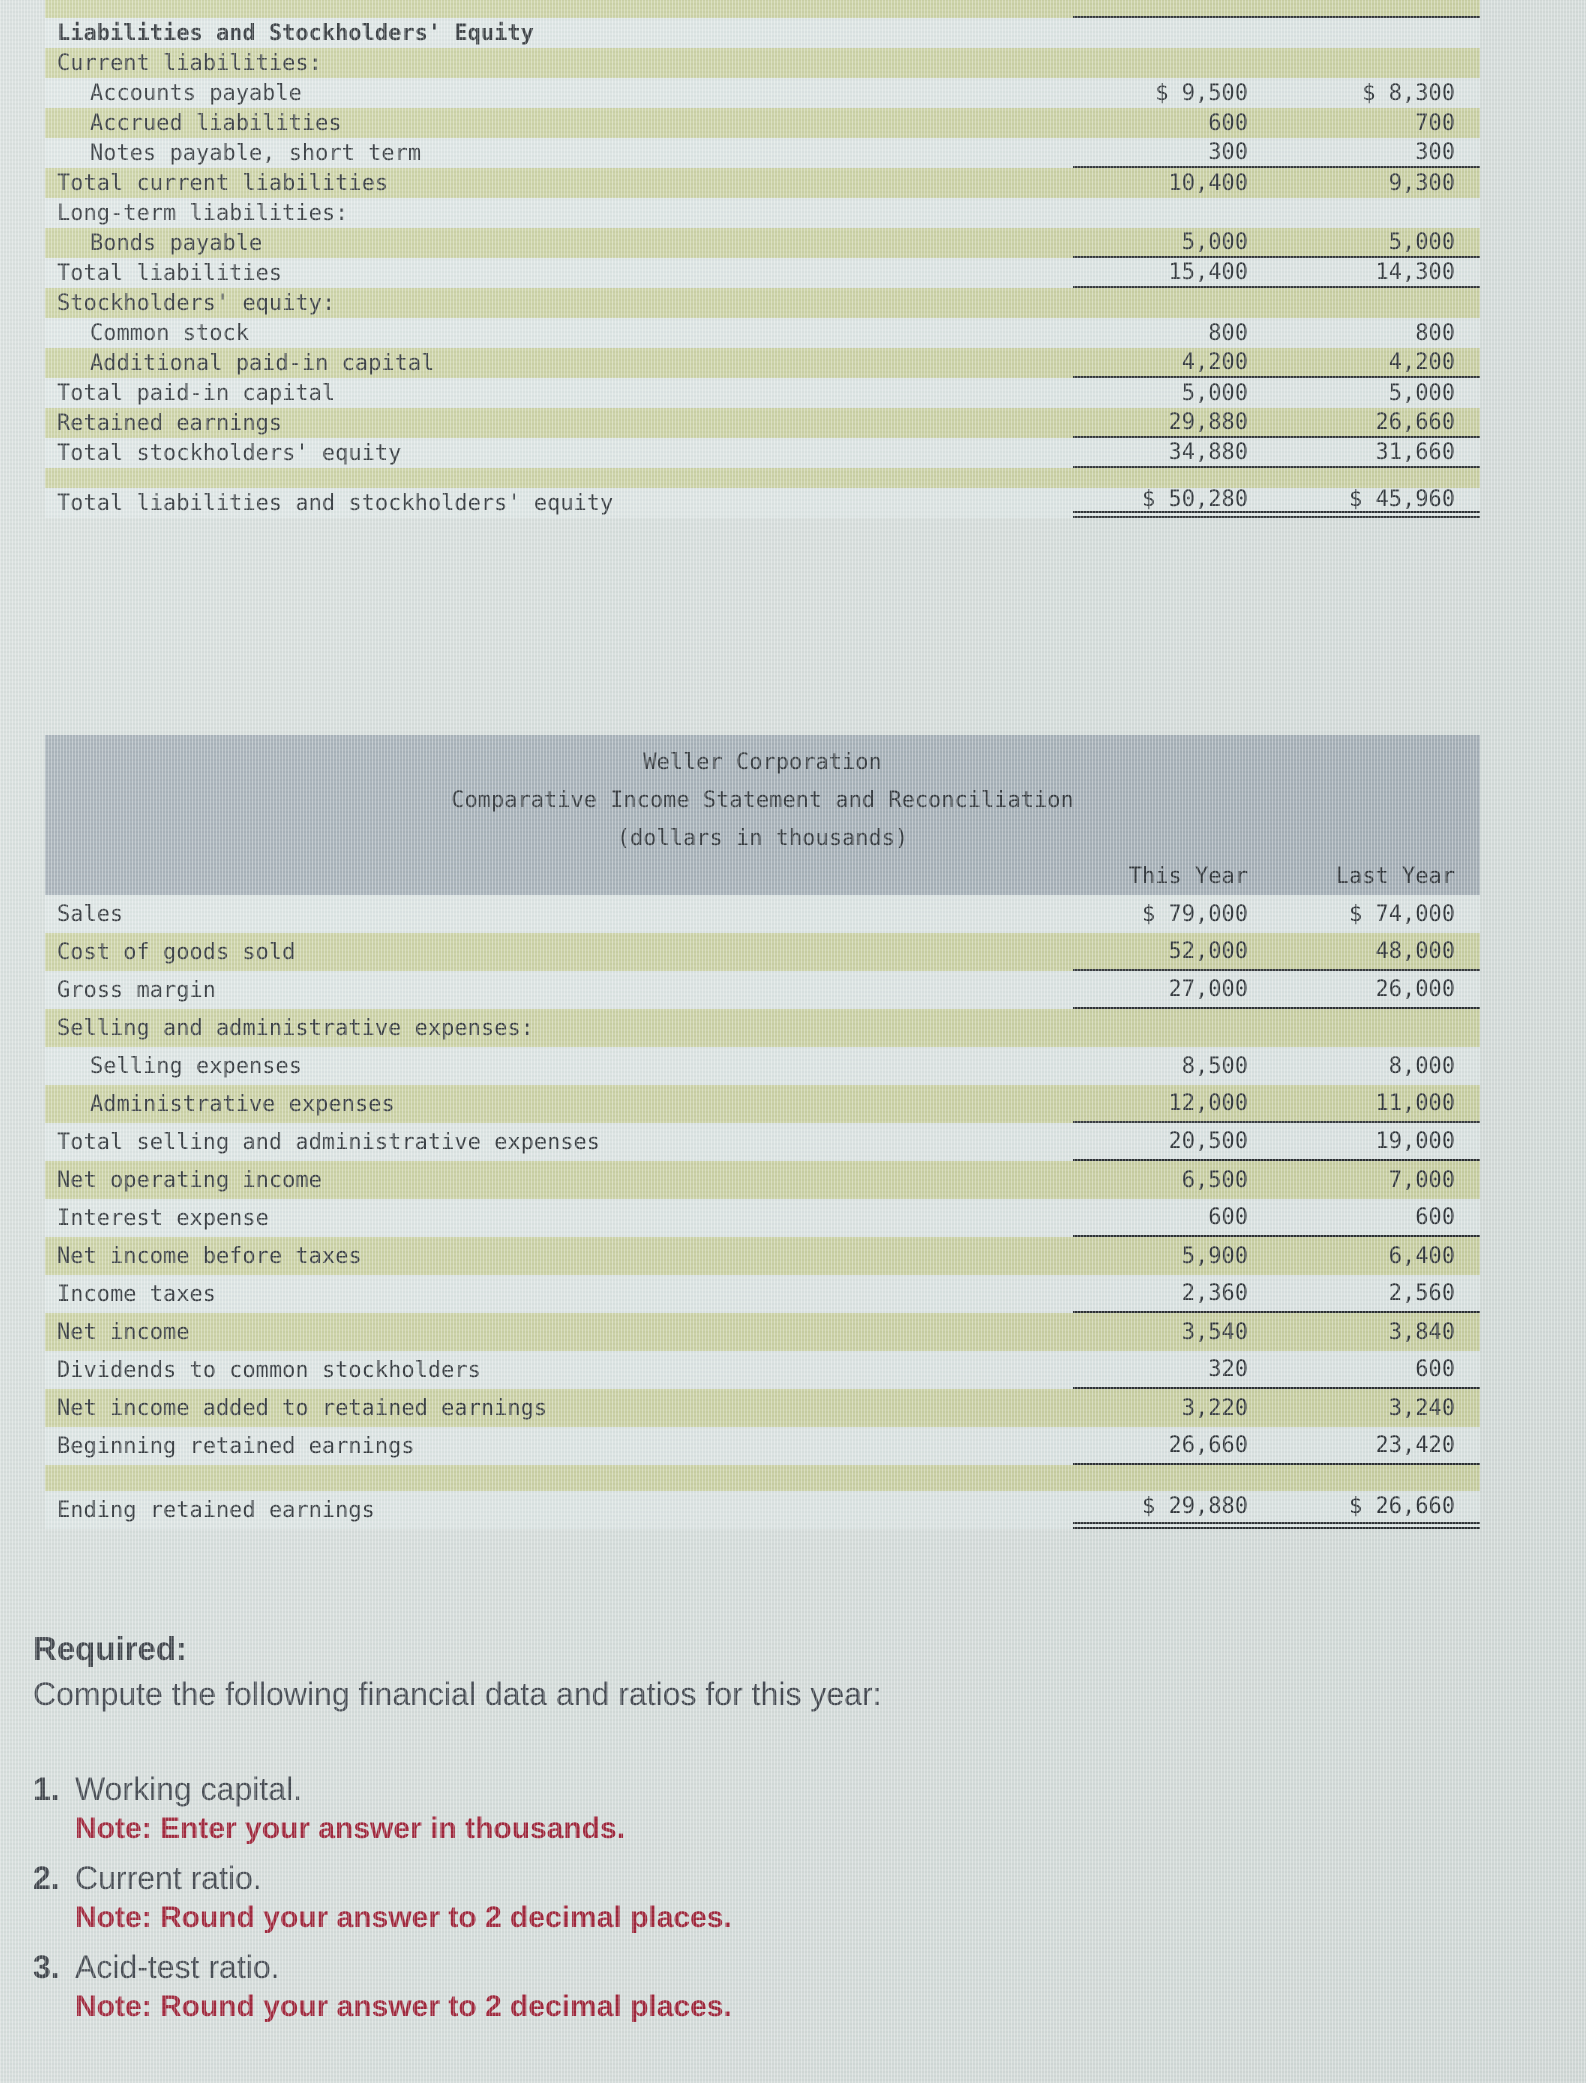 This screenshot has width=1586, height=2083. I want to click on value-last-year: 31,660, so click(1415, 452).